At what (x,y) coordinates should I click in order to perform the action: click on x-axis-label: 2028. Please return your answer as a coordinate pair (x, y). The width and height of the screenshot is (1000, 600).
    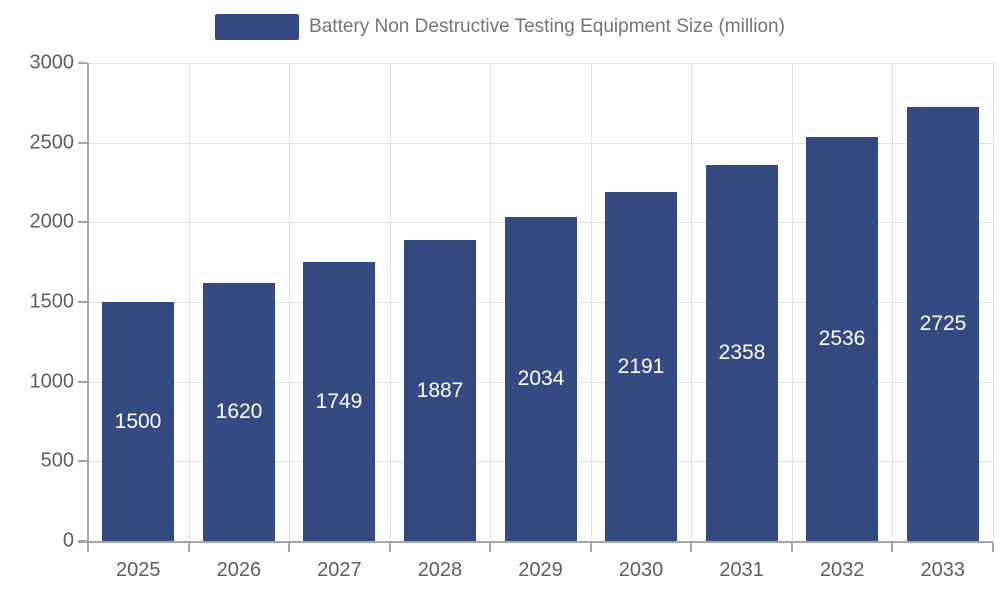
    Looking at the image, I should click on (440, 570).